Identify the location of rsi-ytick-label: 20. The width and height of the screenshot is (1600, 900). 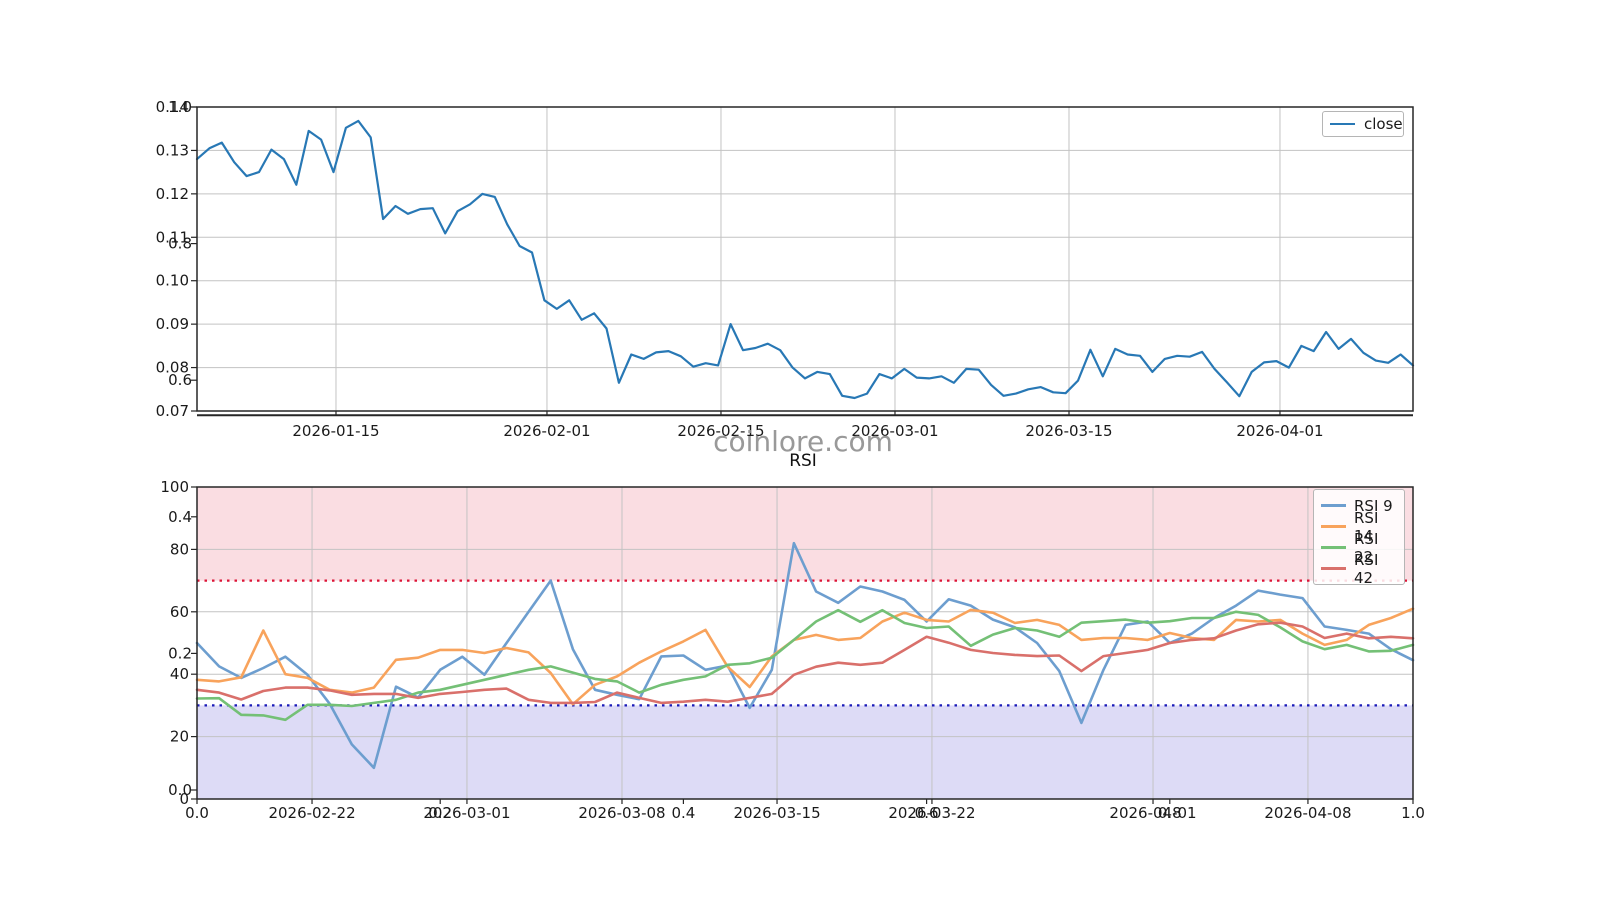
(179, 737).